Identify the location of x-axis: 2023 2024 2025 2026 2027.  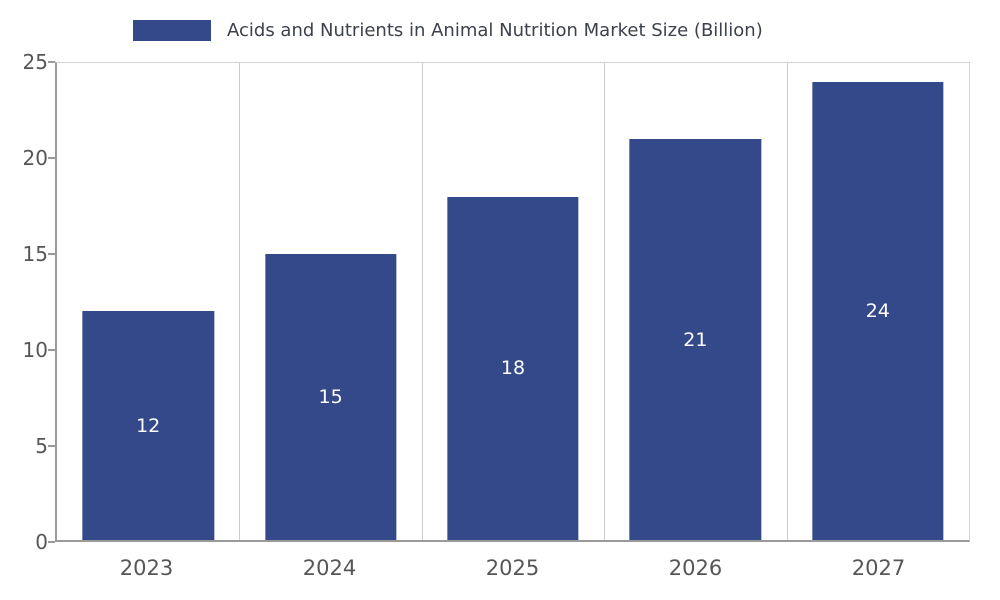
(512, 568).